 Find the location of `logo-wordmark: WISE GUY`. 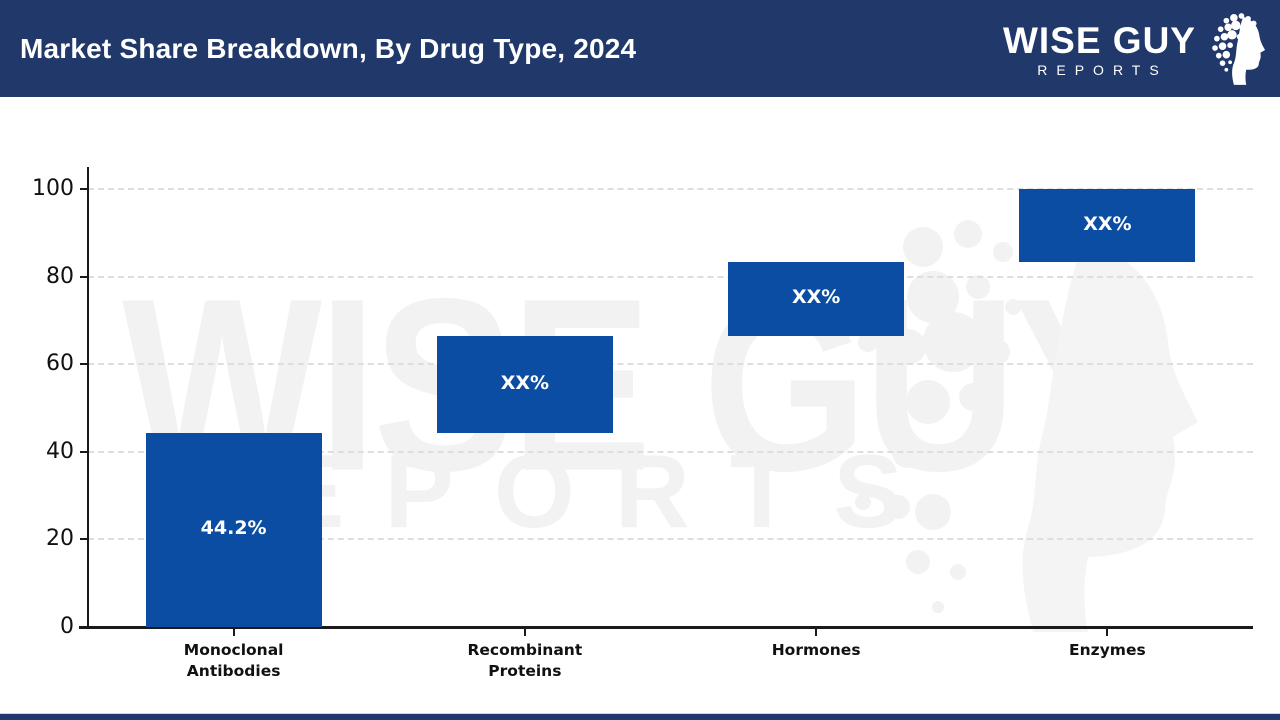

logo-wordmark: WISE GUY is located at coordinates (1099, 40).